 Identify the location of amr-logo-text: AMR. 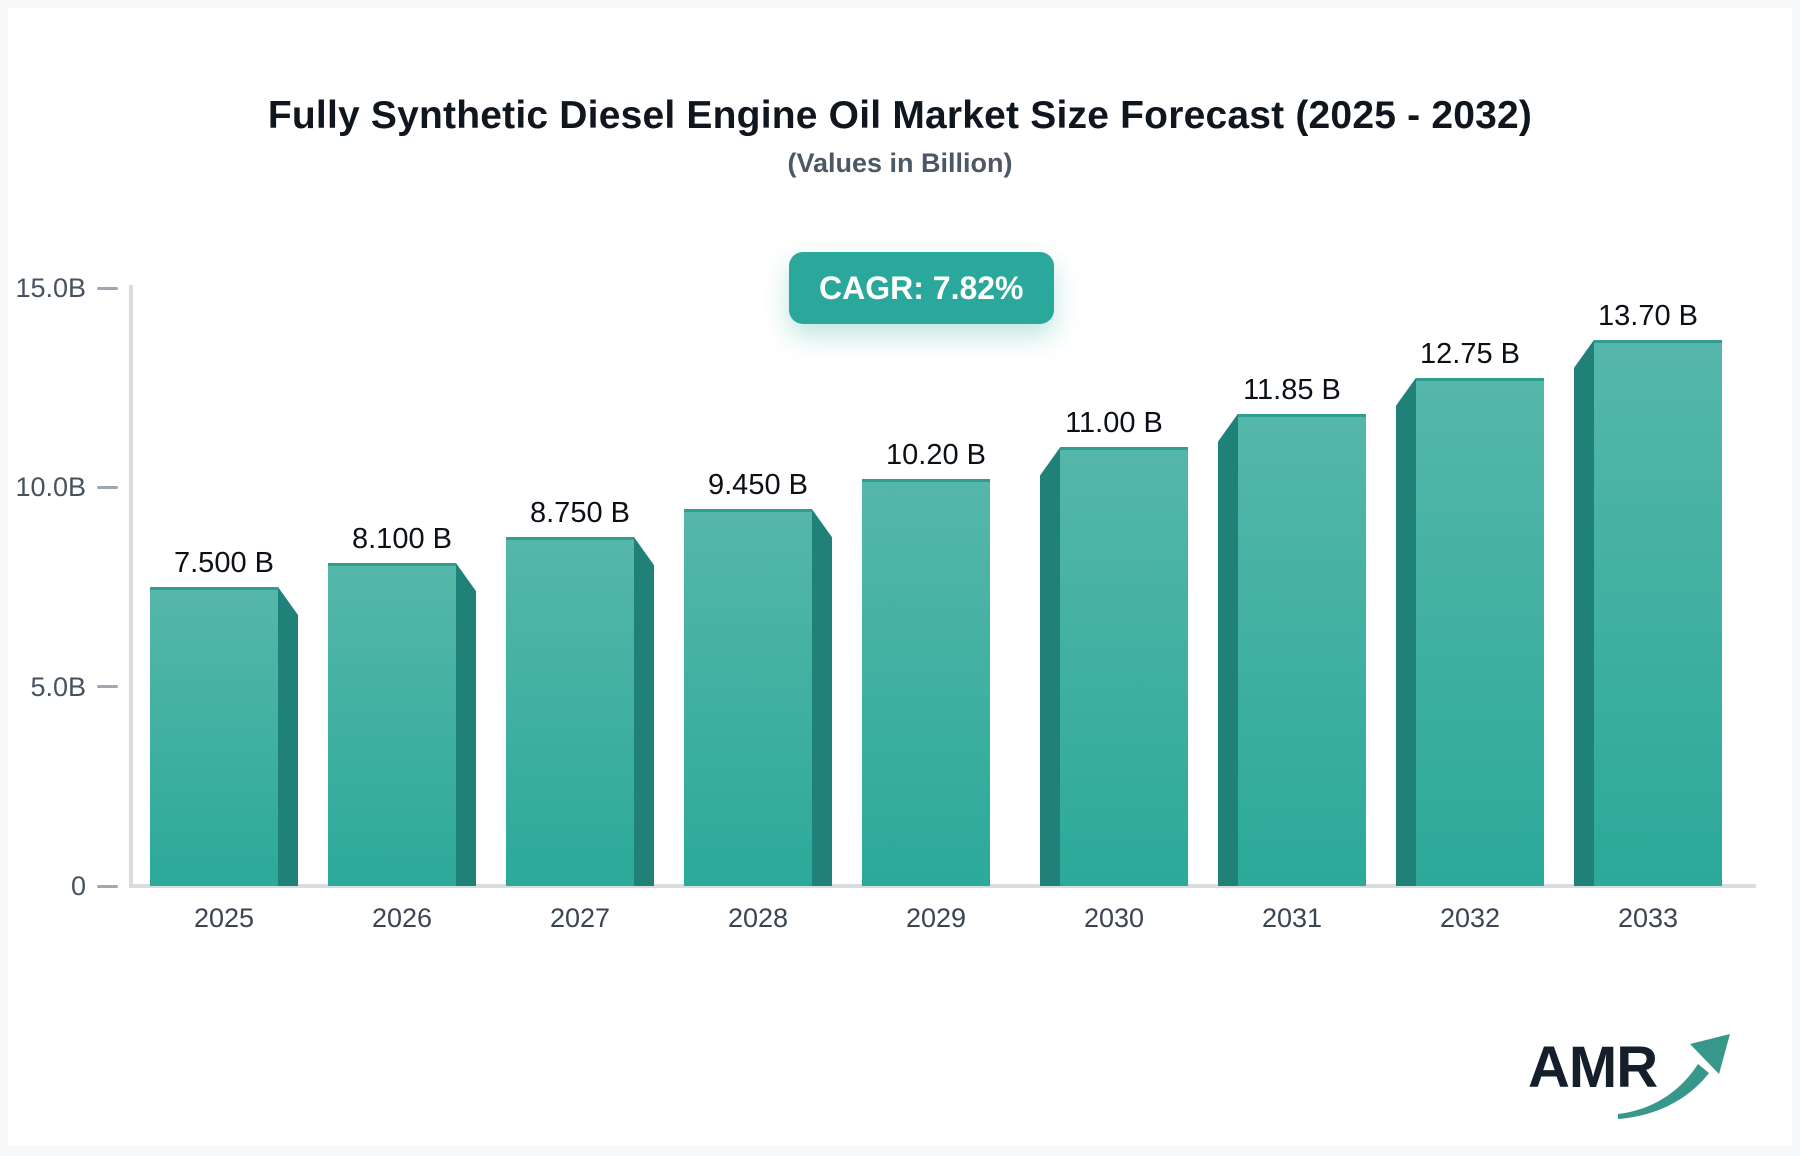
(1593, 1067).